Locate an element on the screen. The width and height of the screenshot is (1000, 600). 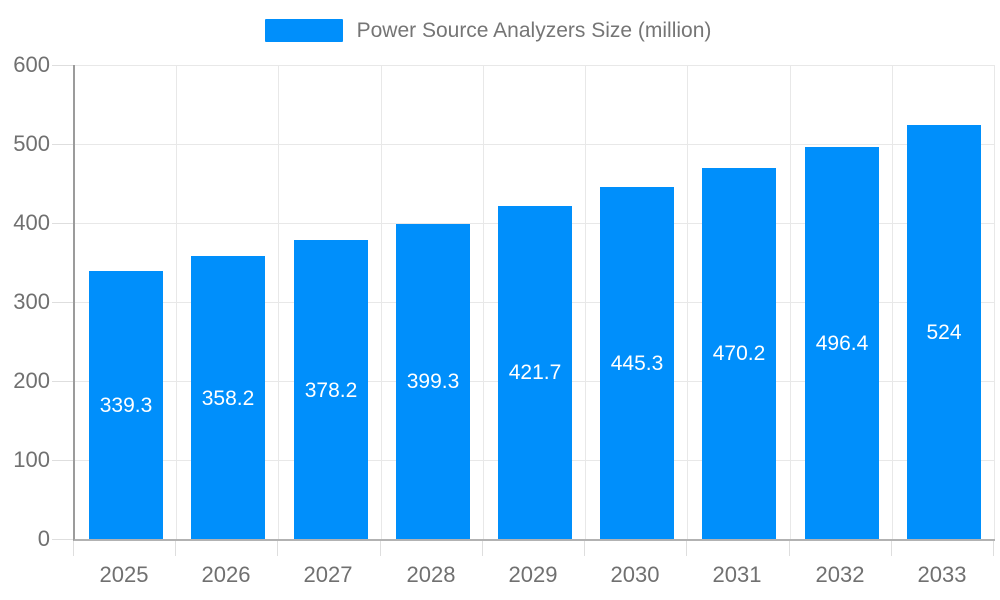
legend-item: Power Source Analyzers Size (million) is located at coordinates (488, 30).